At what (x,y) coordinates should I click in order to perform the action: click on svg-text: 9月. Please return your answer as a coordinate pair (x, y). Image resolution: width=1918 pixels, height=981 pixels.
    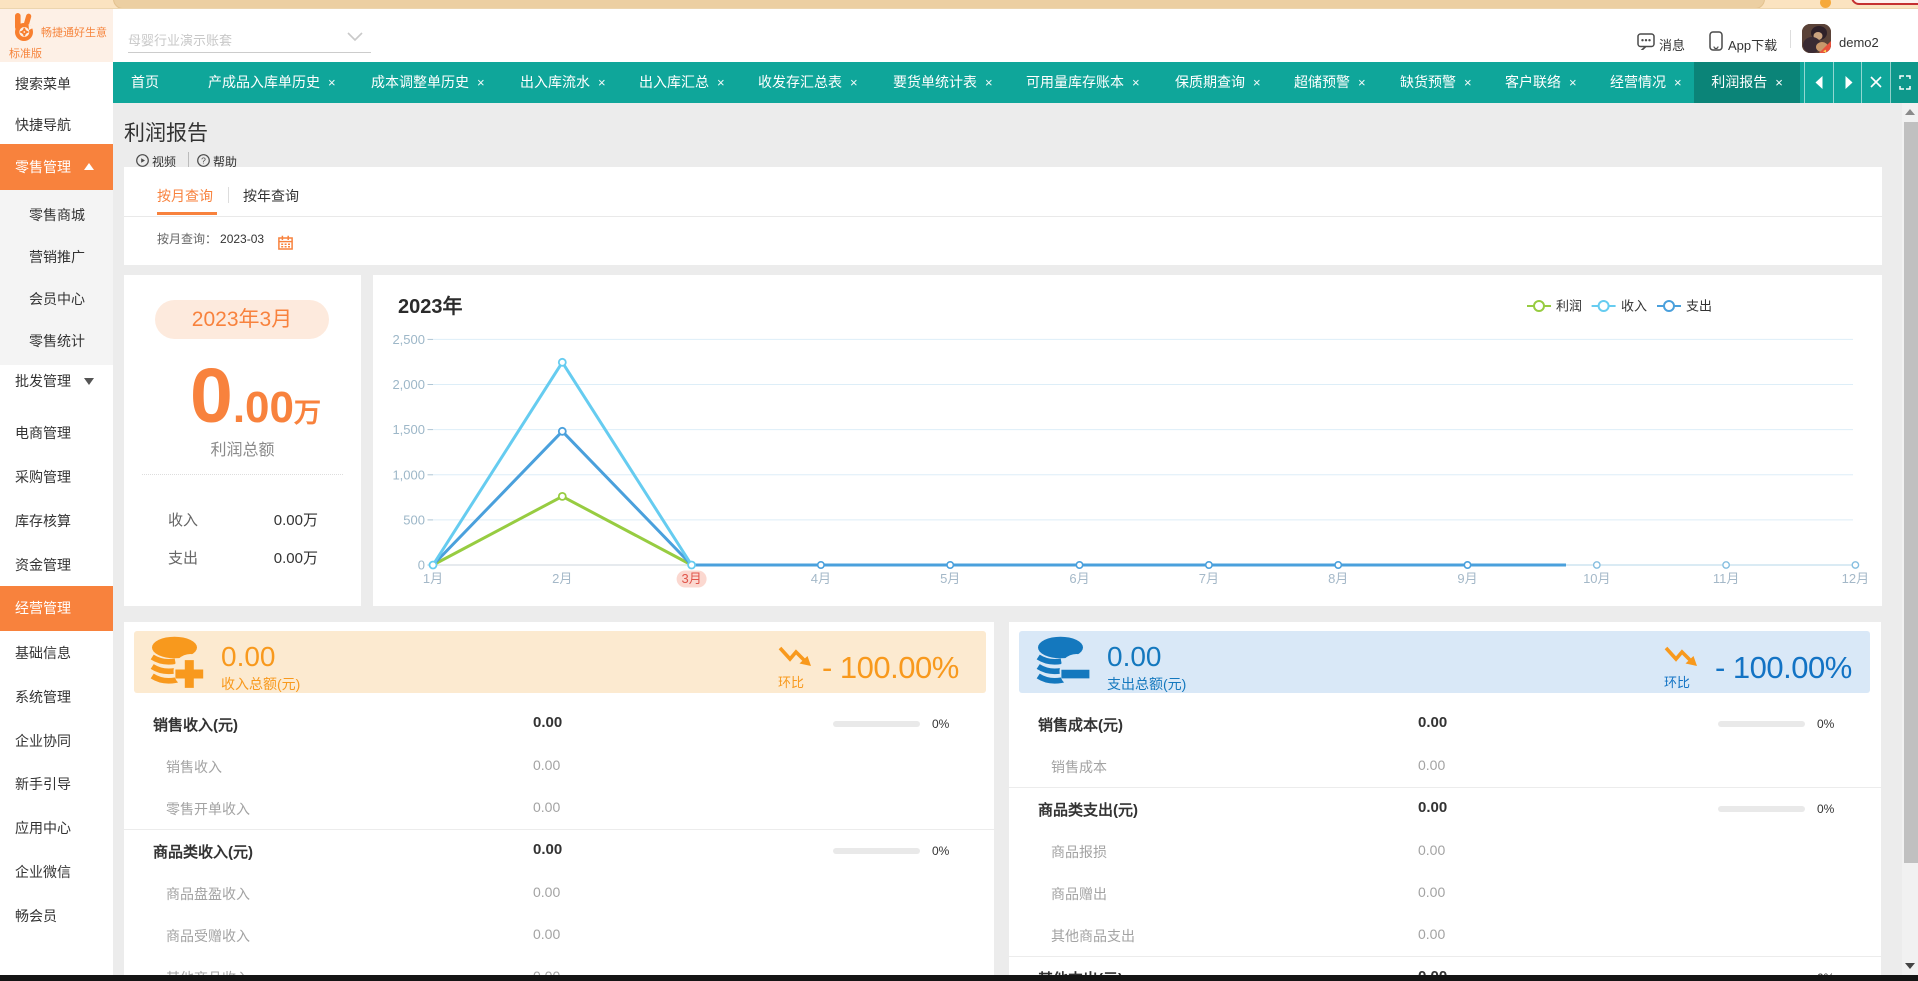
    Looking at the image, I should click on (1467, 578).